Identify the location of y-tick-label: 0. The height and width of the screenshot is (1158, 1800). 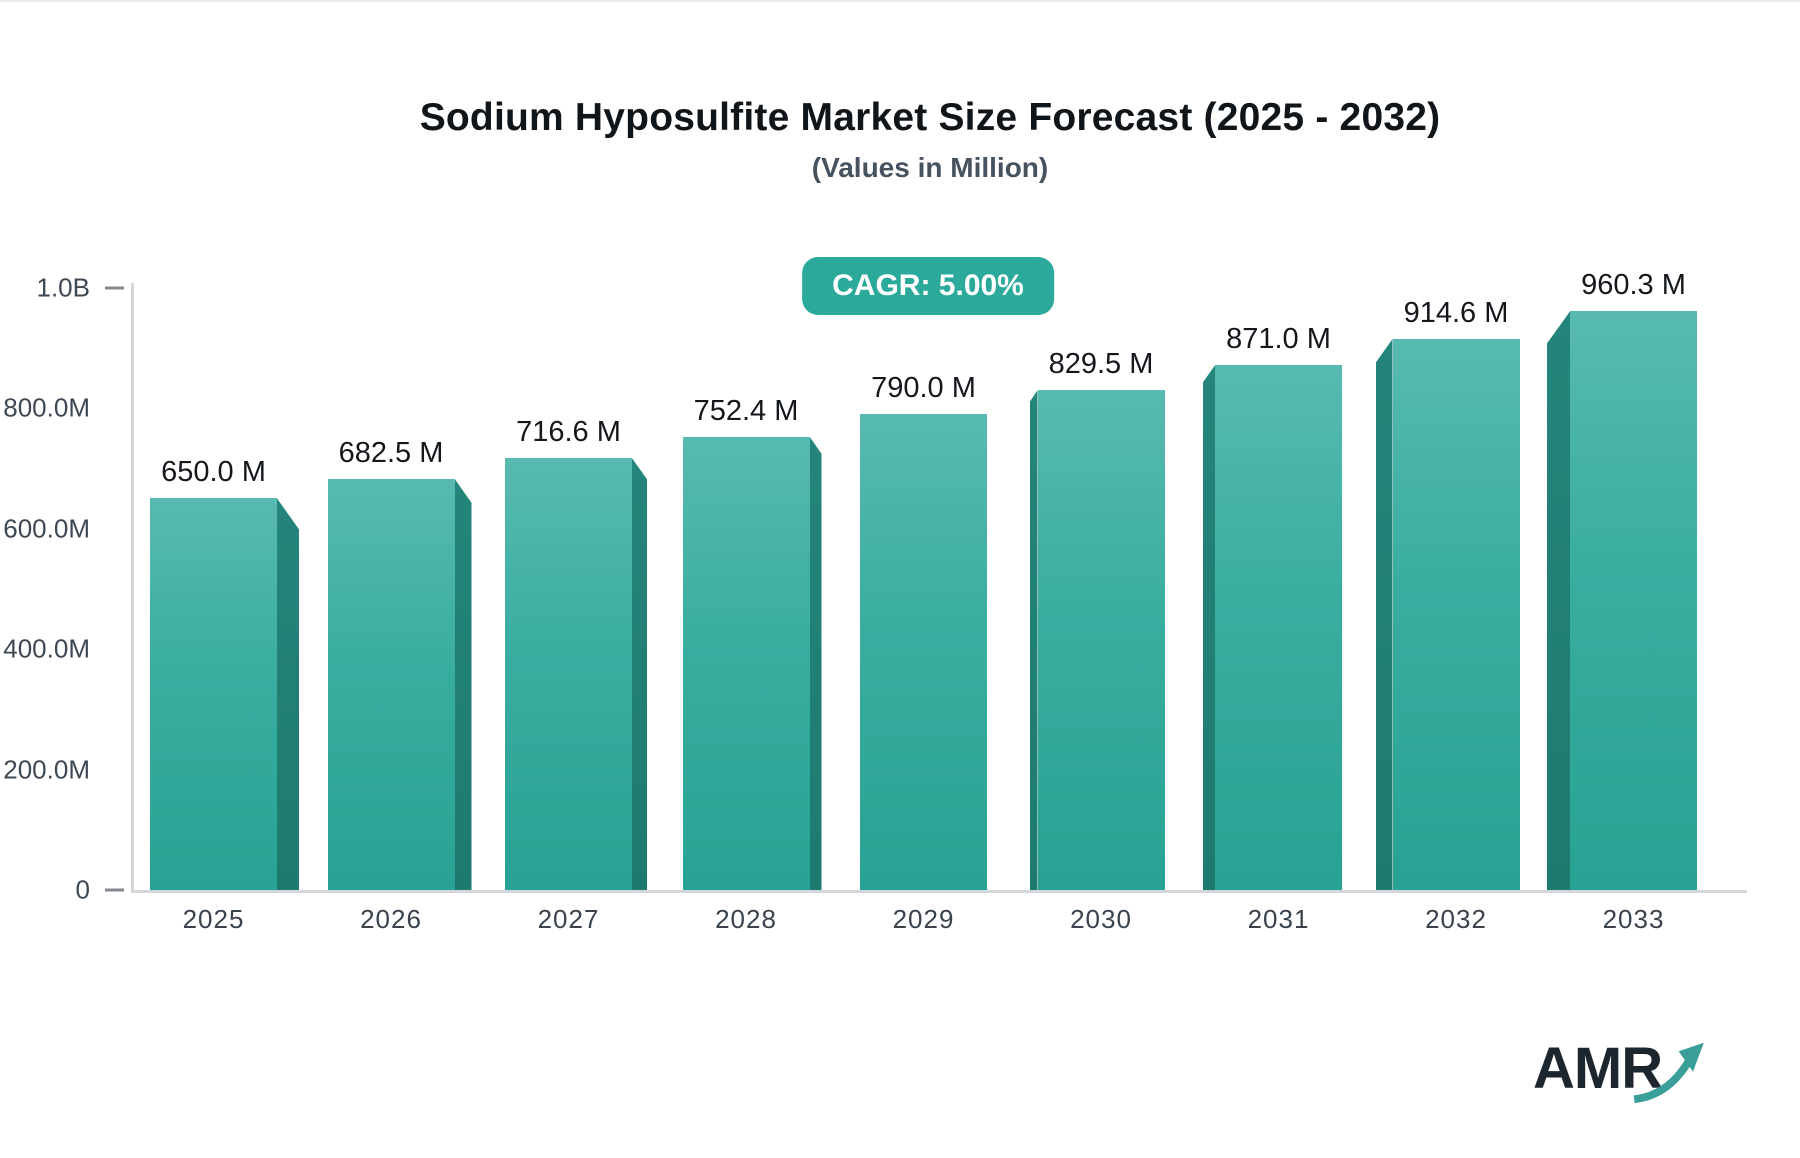
(82, 889).